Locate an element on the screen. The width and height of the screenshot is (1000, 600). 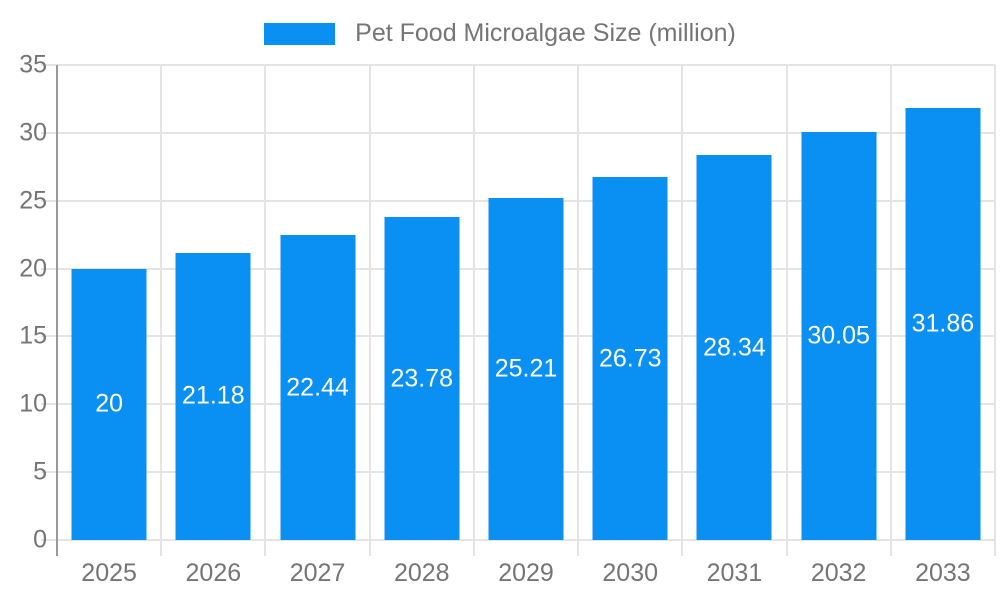
bar: 20 is located at coordinates (109, 404).